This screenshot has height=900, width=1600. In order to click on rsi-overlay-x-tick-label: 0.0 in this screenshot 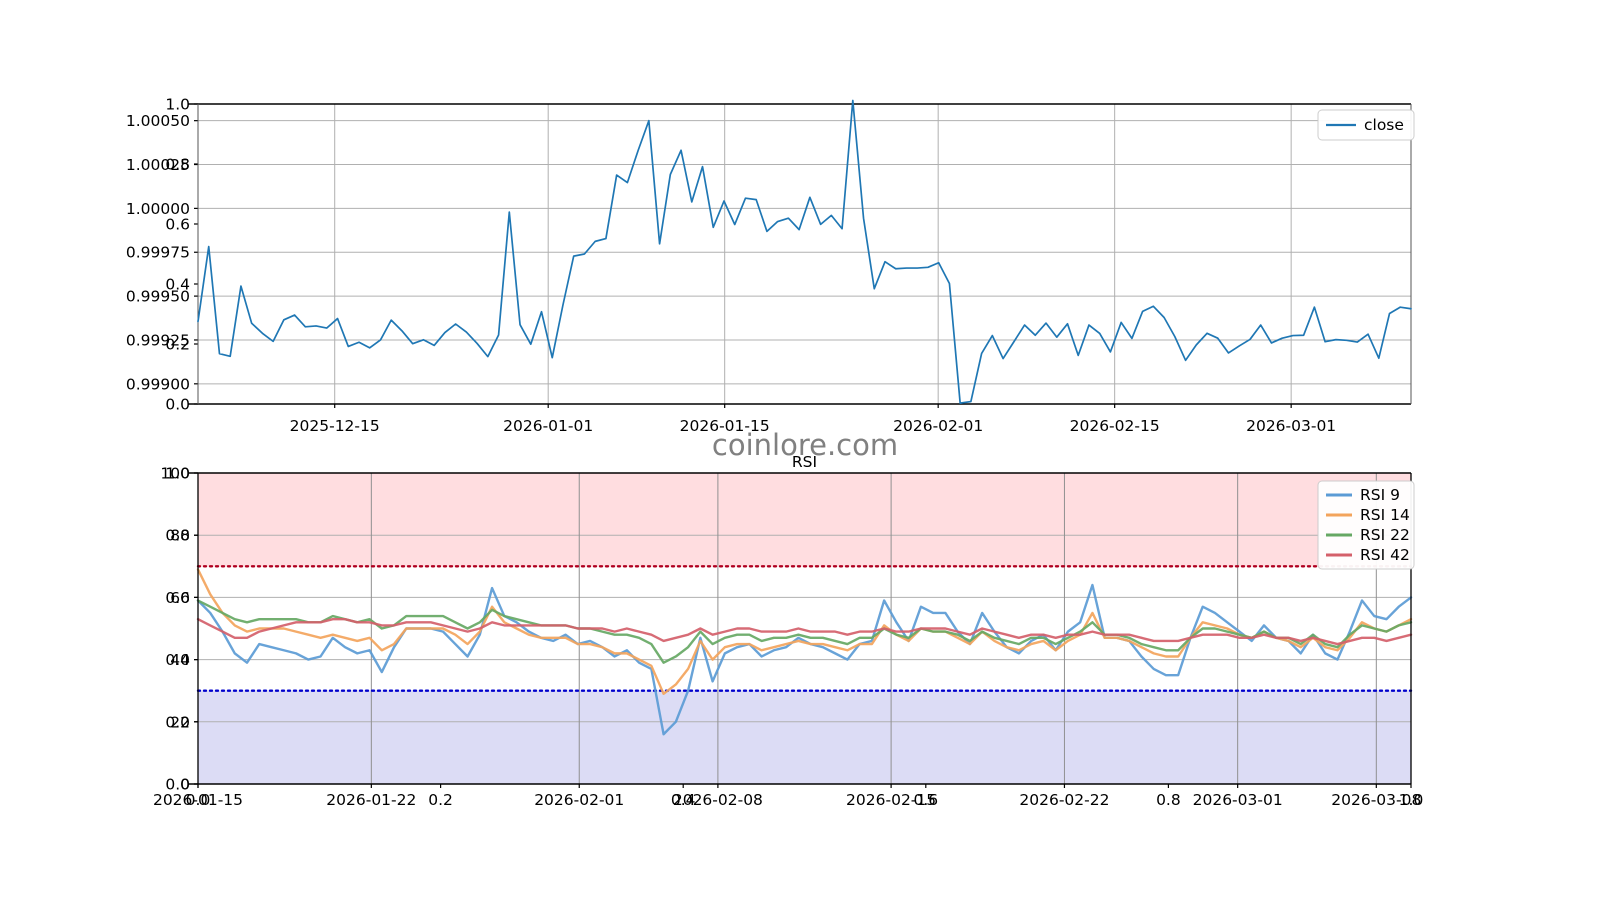, I will do `click(198, 800)`.